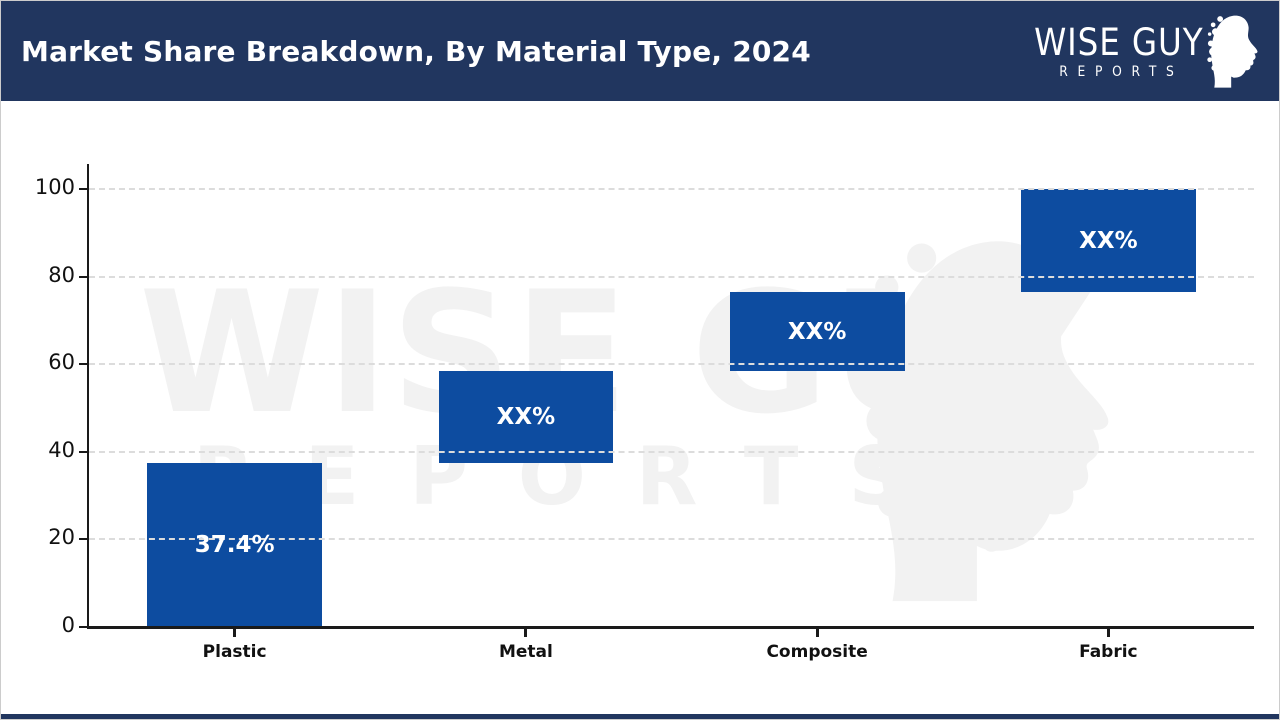 This screenshot has width=1280, height=720. I want to click on y-tick-label: 100, so click(54, 187).